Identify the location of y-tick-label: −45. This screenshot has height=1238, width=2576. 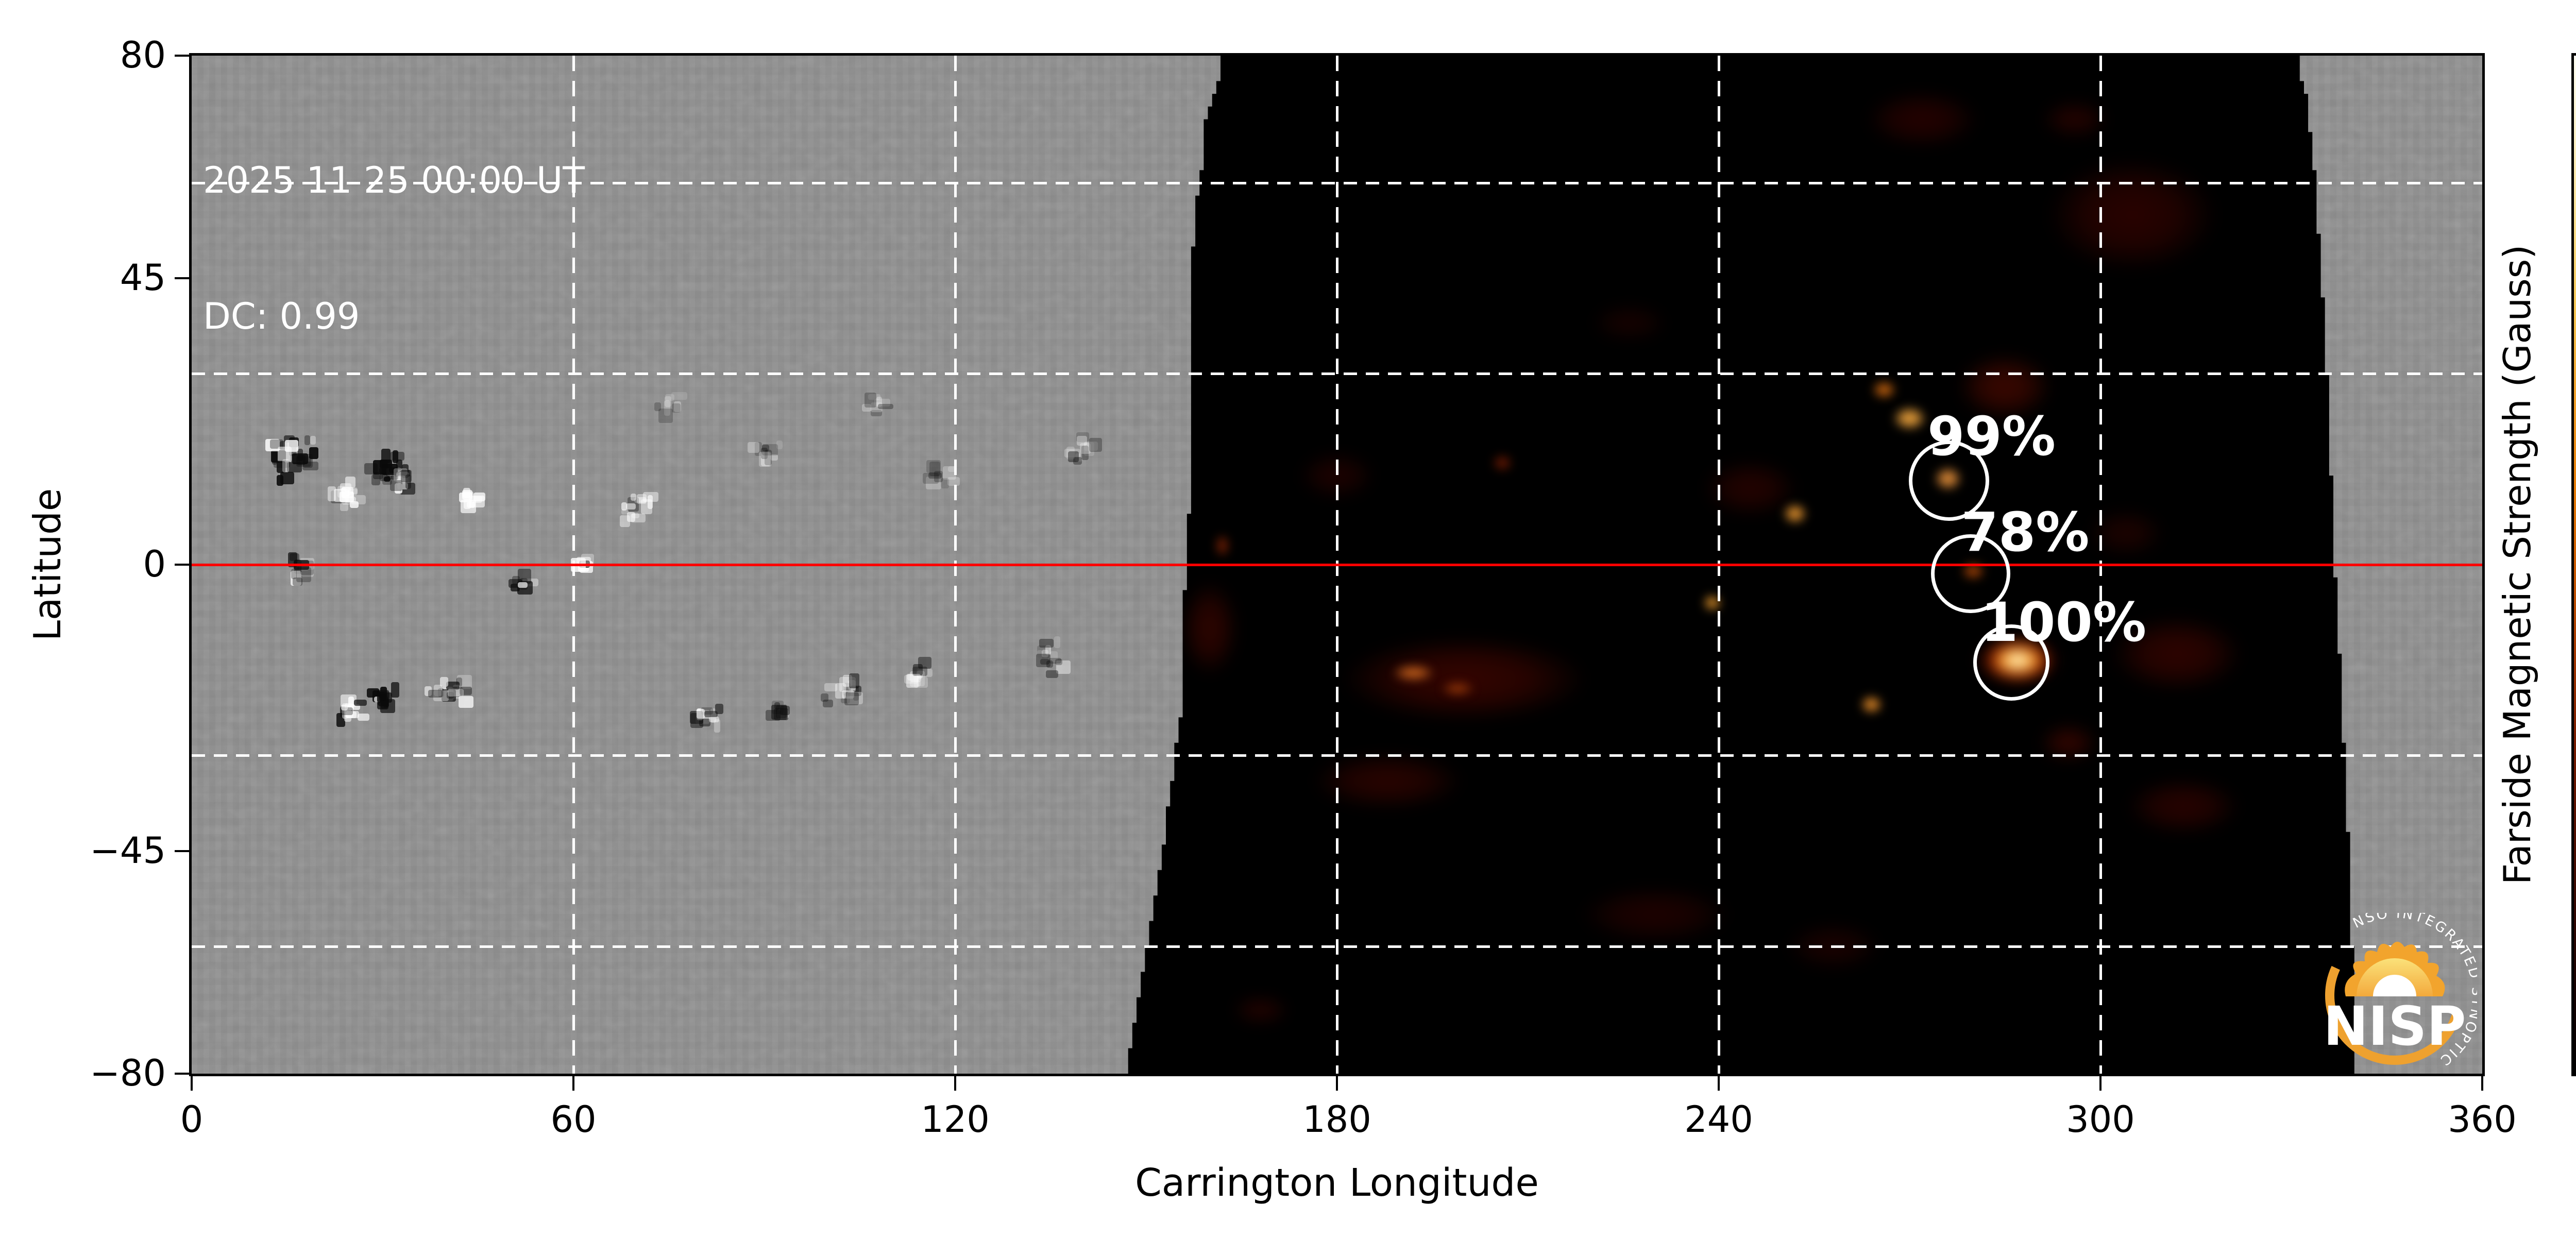
(128, 850).